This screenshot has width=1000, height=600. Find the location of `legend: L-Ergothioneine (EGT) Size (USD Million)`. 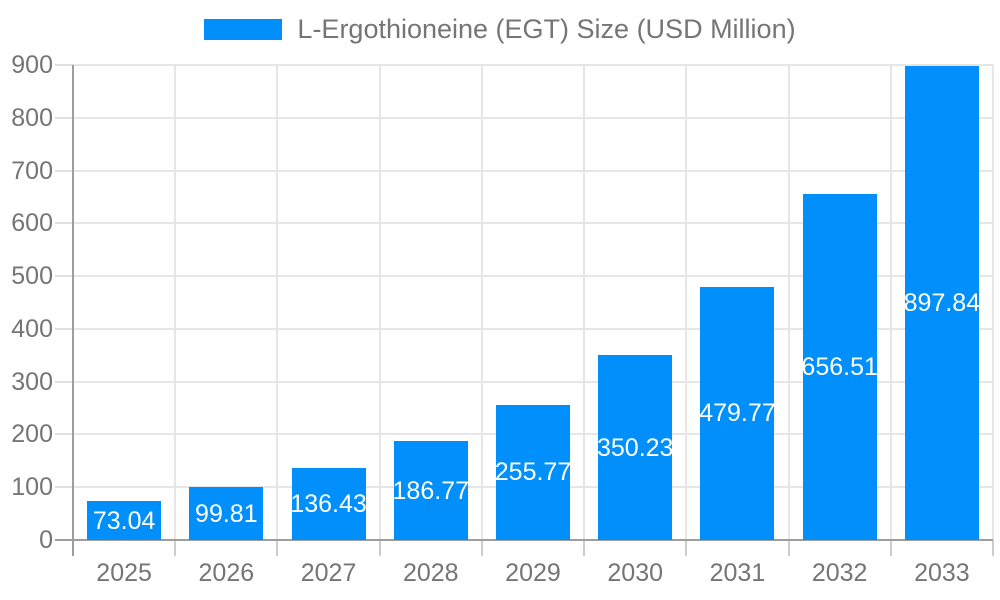

legend: L-Ergothioneine (EGT) Size (USD Million) is located at coordinates (500, 29).